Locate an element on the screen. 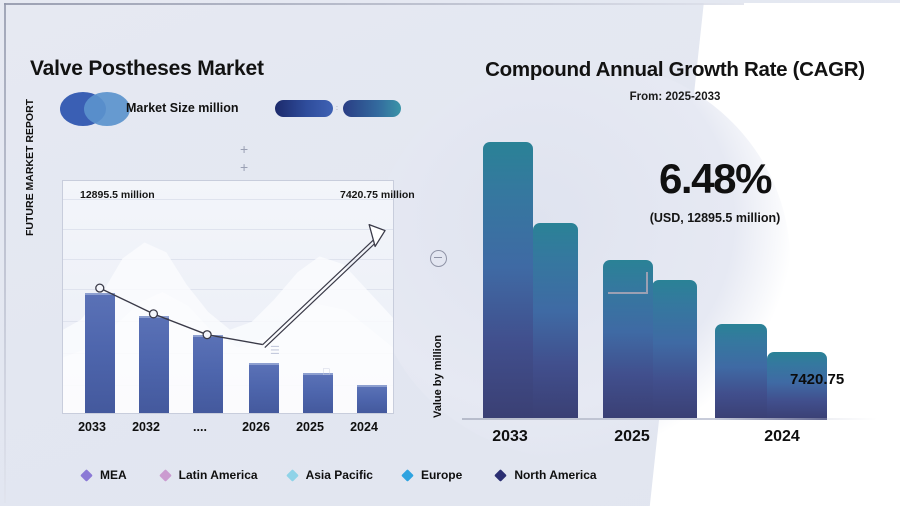  growth-arrow-icon is located at coordinates (324, 285).